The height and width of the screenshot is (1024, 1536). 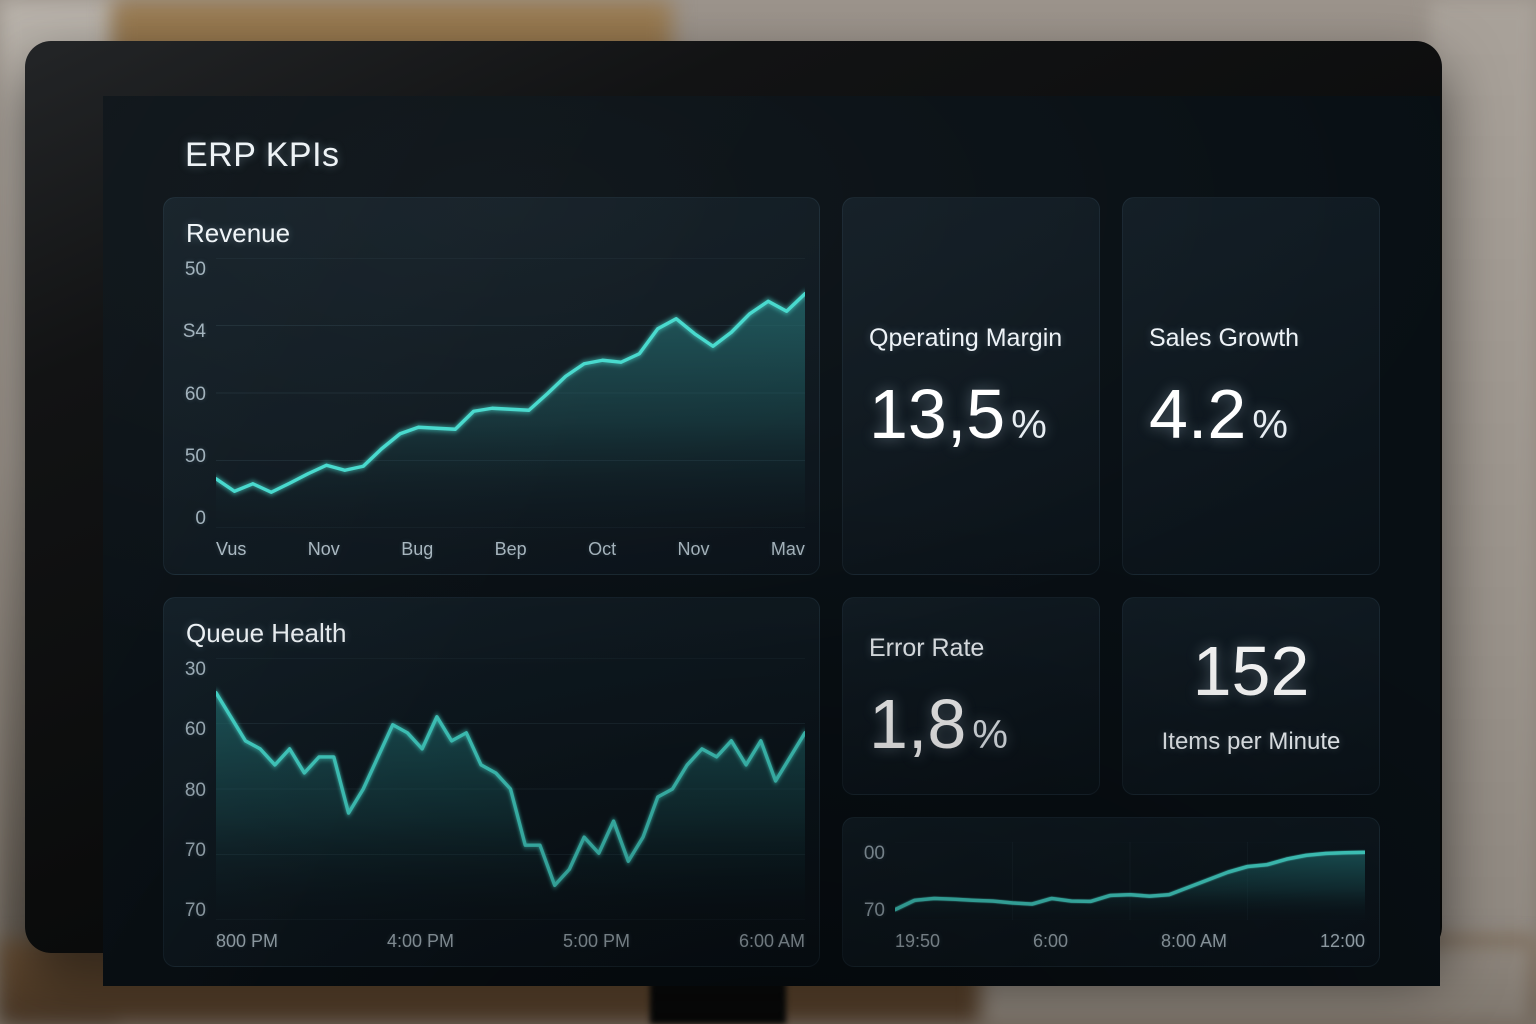 I want to click on throughput-xtick: 6:00, so click(x=1050, y=940).